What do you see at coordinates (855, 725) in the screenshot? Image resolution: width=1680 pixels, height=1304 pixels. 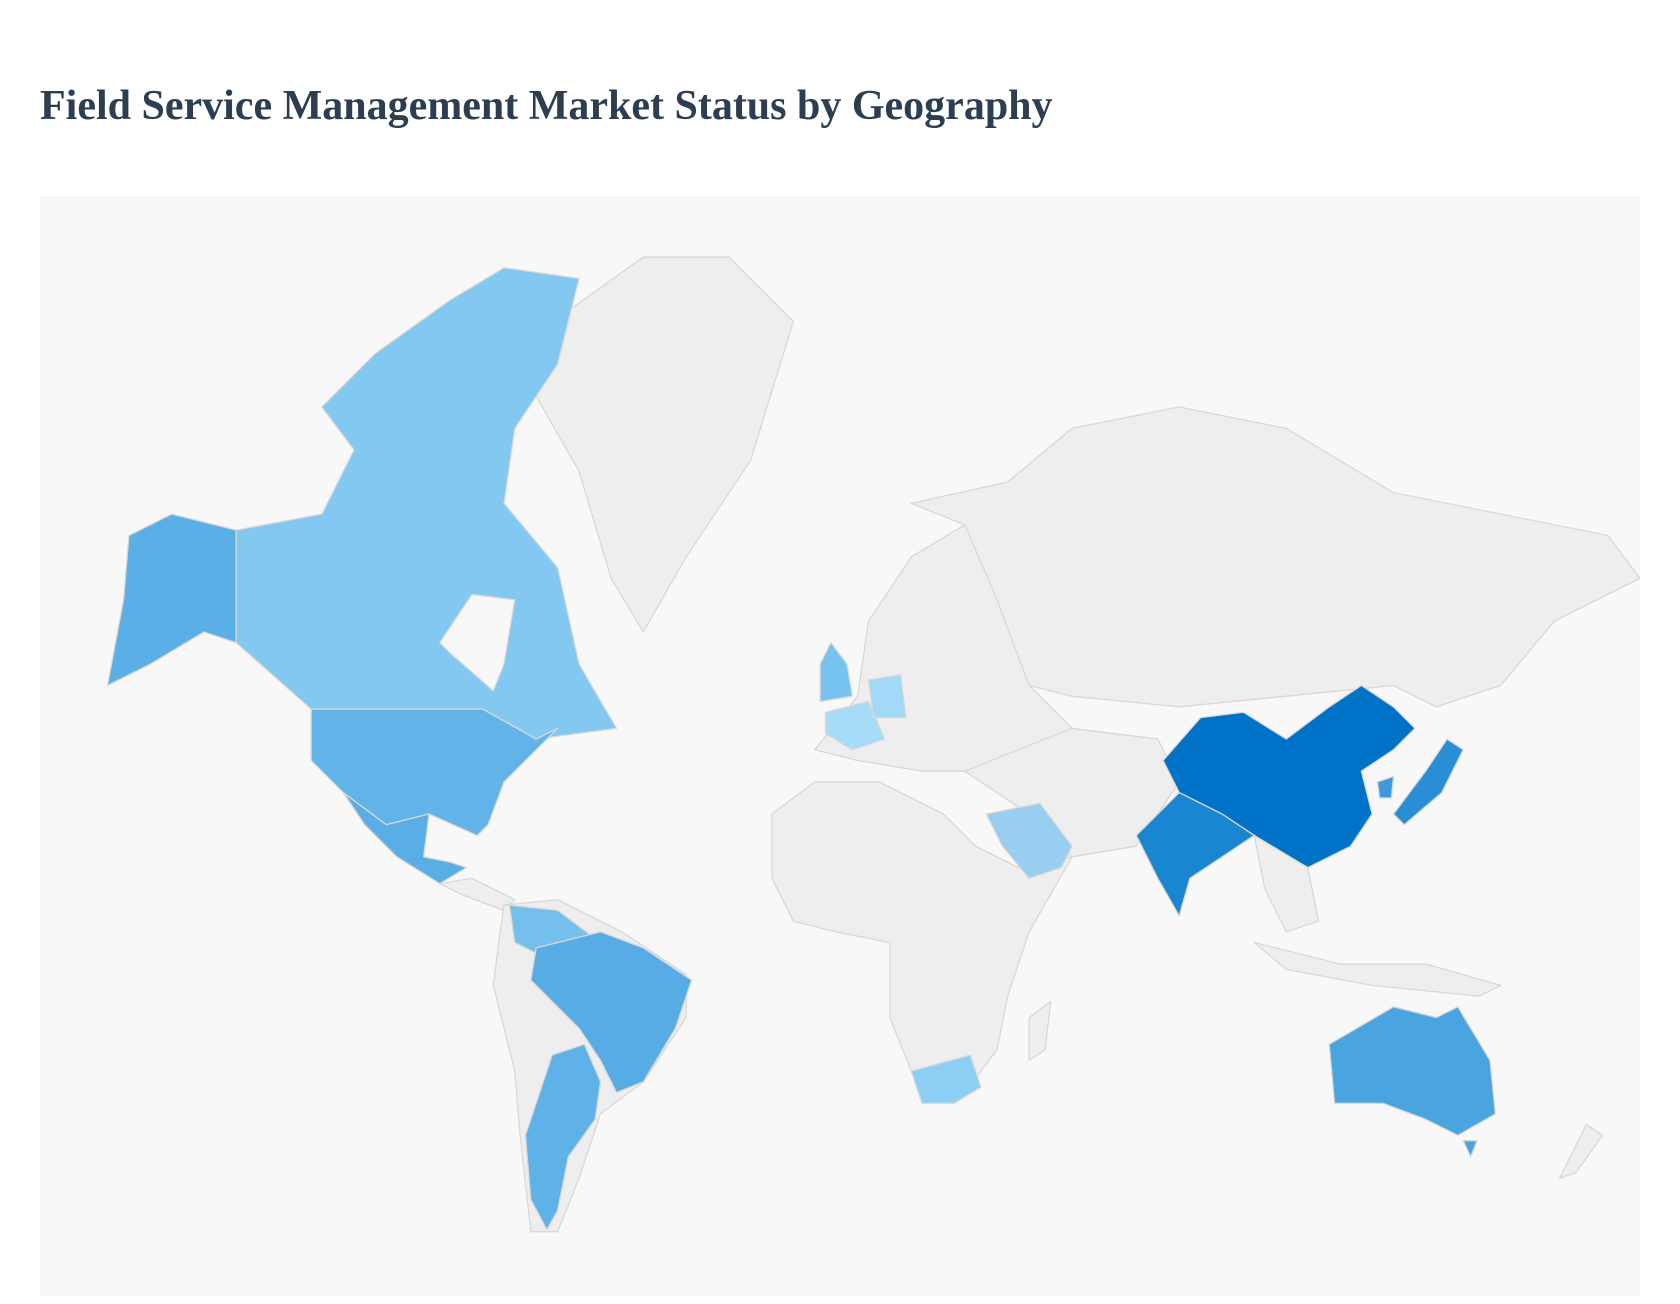 I see `france` at bounding box center [855, 725].